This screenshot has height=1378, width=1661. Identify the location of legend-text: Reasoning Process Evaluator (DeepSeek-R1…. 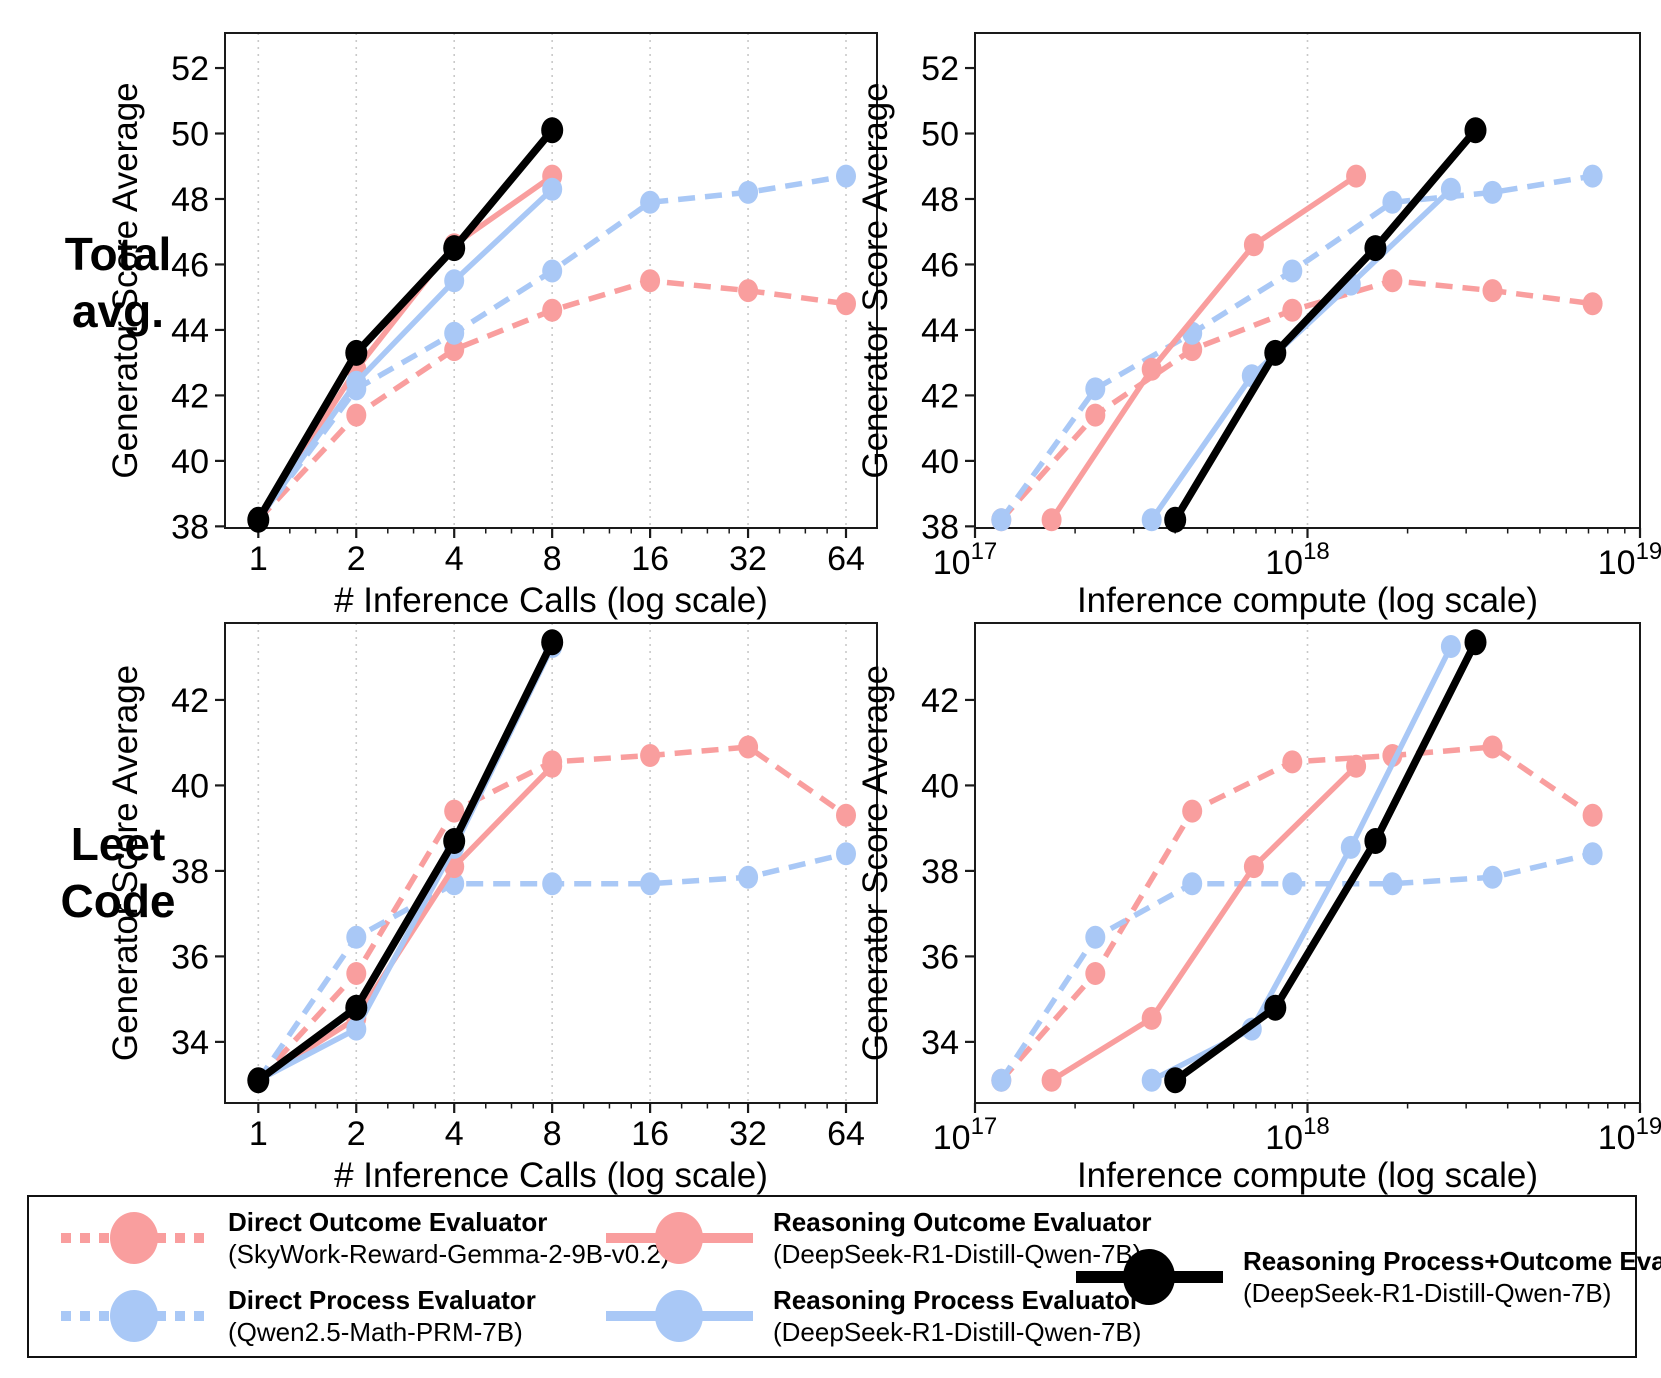
(957, 1316).